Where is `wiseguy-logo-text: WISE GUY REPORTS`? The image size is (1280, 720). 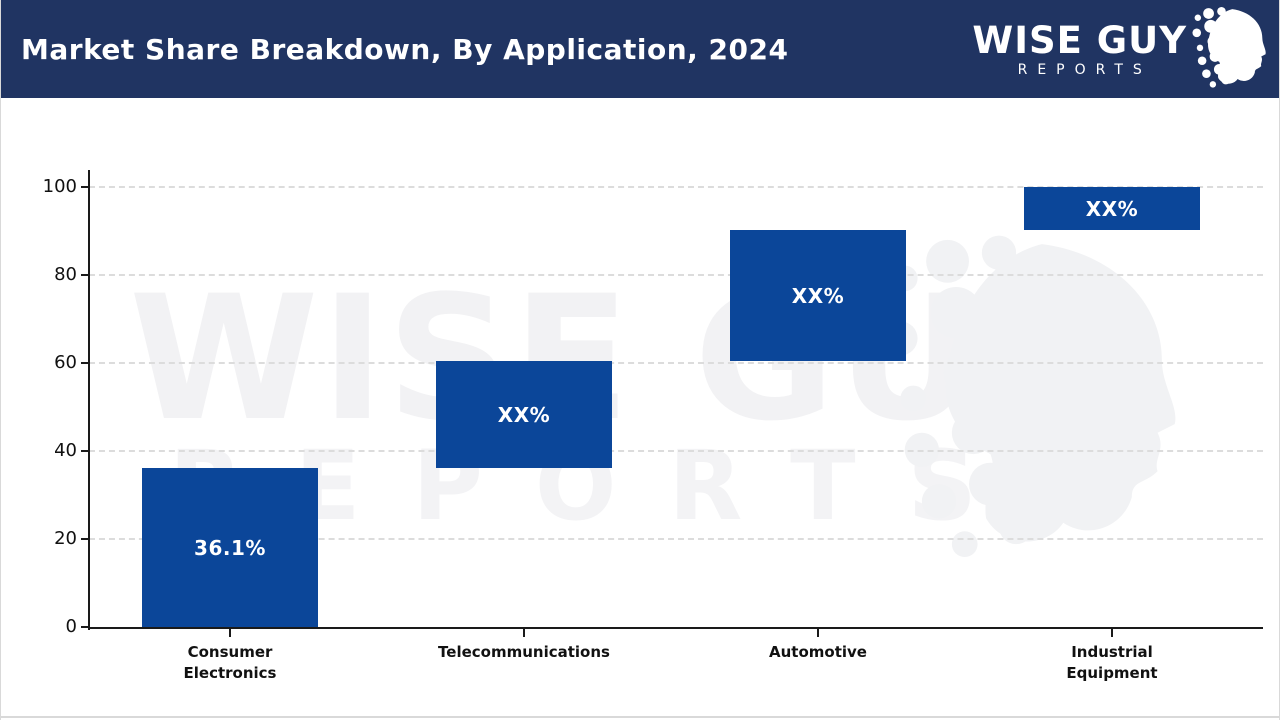 wiseguy-logo-text: WISE GUY REPORTS is located at coordinates (1079, 50).